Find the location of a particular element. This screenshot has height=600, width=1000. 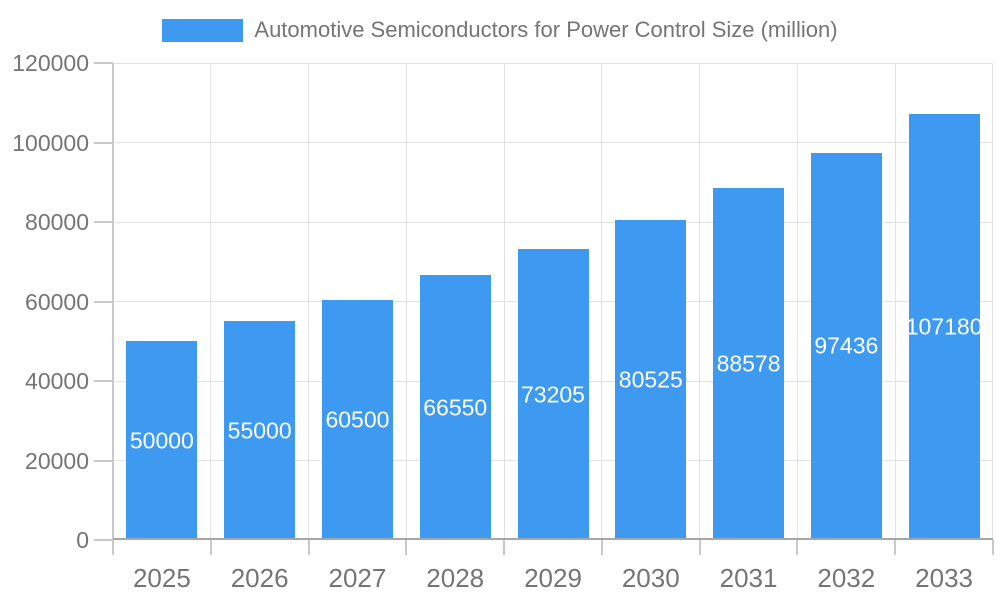

y-tick-label: 20000 is located at coordinates (57, 460).